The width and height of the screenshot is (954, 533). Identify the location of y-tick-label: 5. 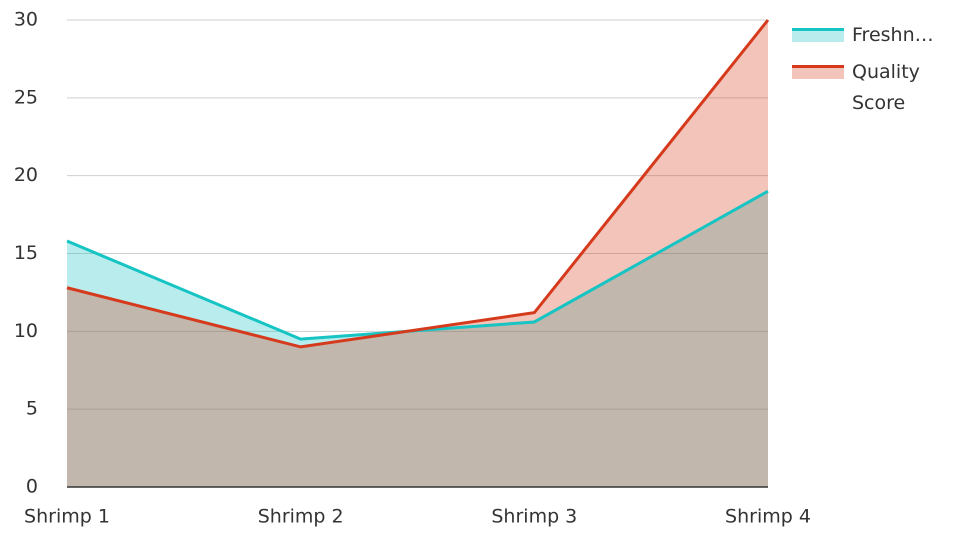
(32, 409).